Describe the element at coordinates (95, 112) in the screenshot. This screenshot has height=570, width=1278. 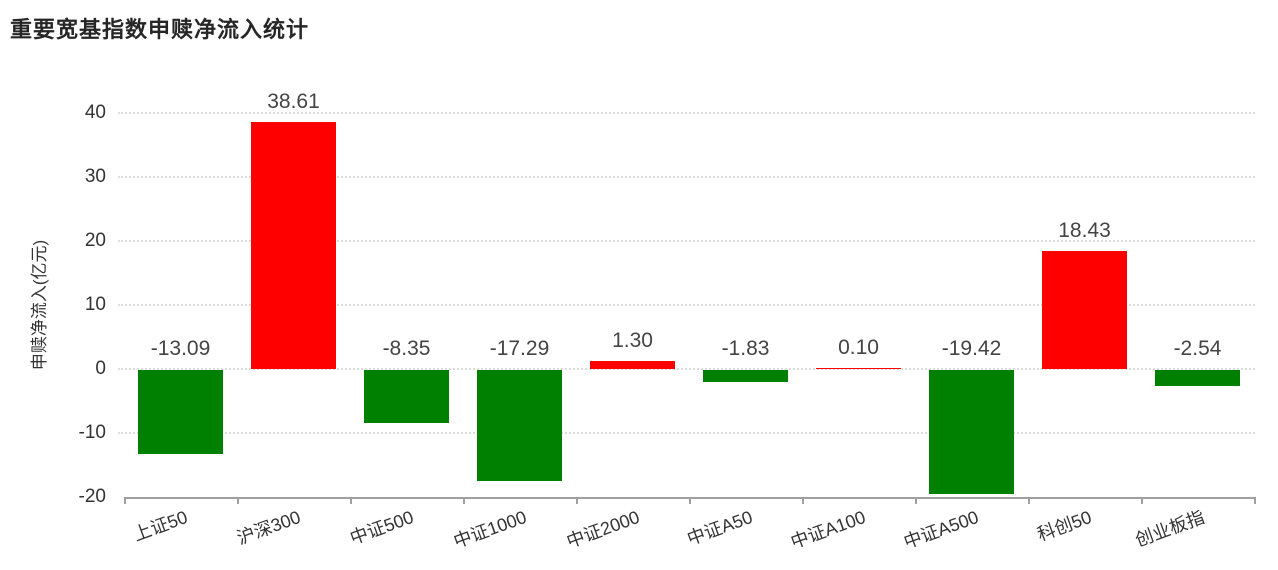
I see `y-tick-label: 40` at that location.